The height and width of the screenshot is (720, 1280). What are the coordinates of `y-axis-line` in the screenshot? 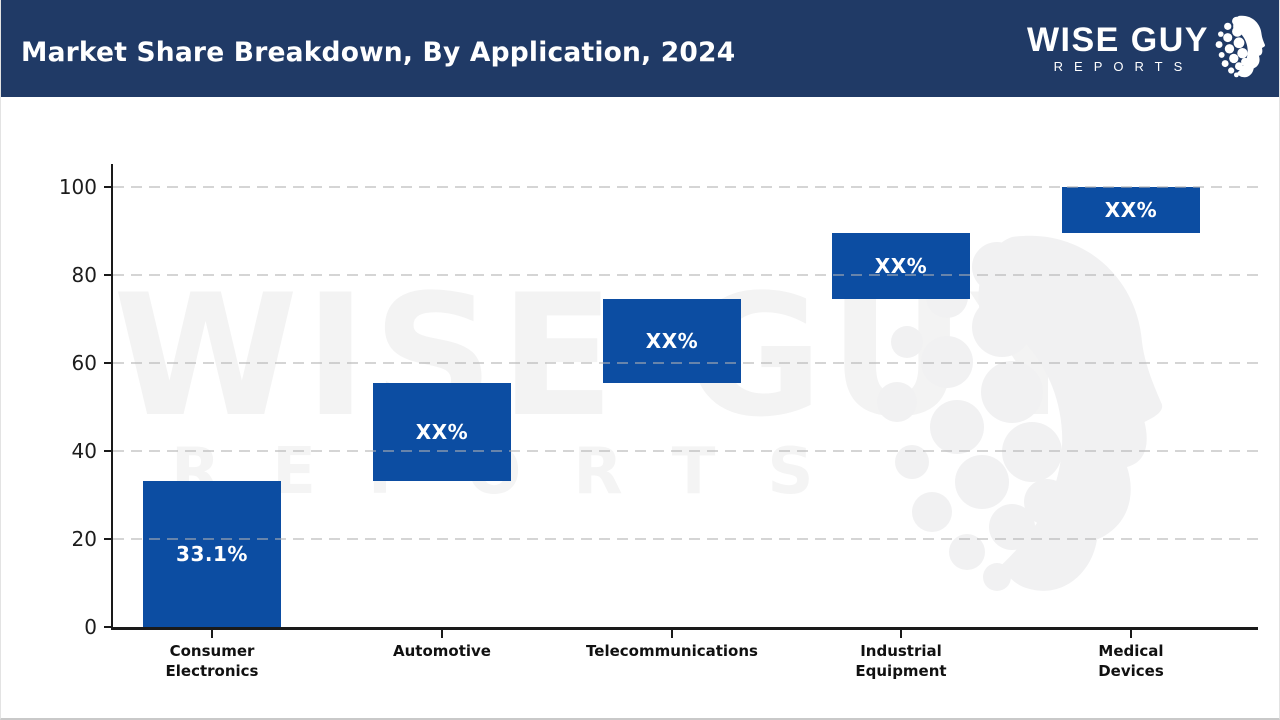 It's located at (112, 397).